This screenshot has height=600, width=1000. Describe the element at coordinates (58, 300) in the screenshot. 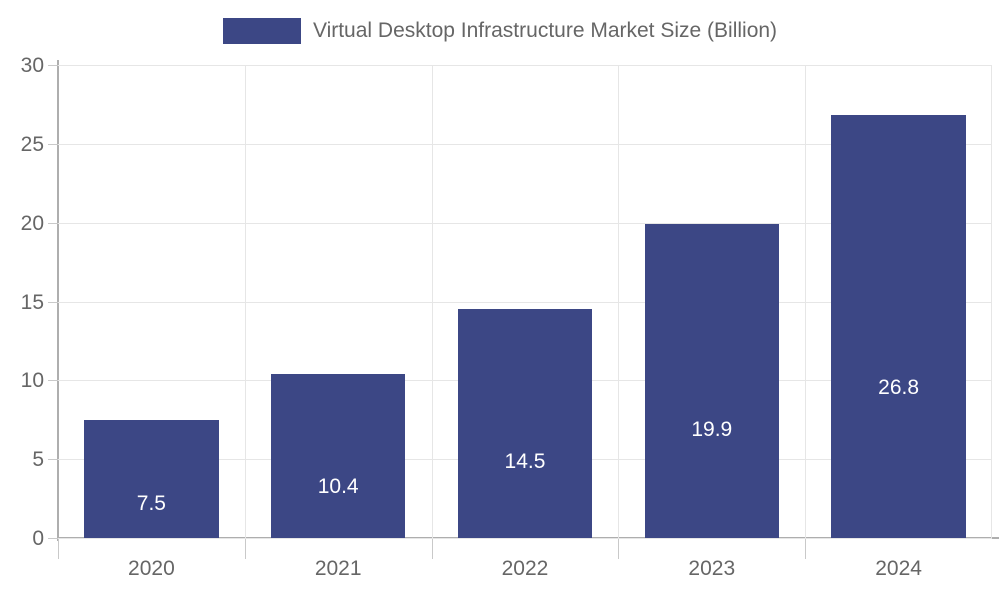

I see `y-axis-line` at that location.